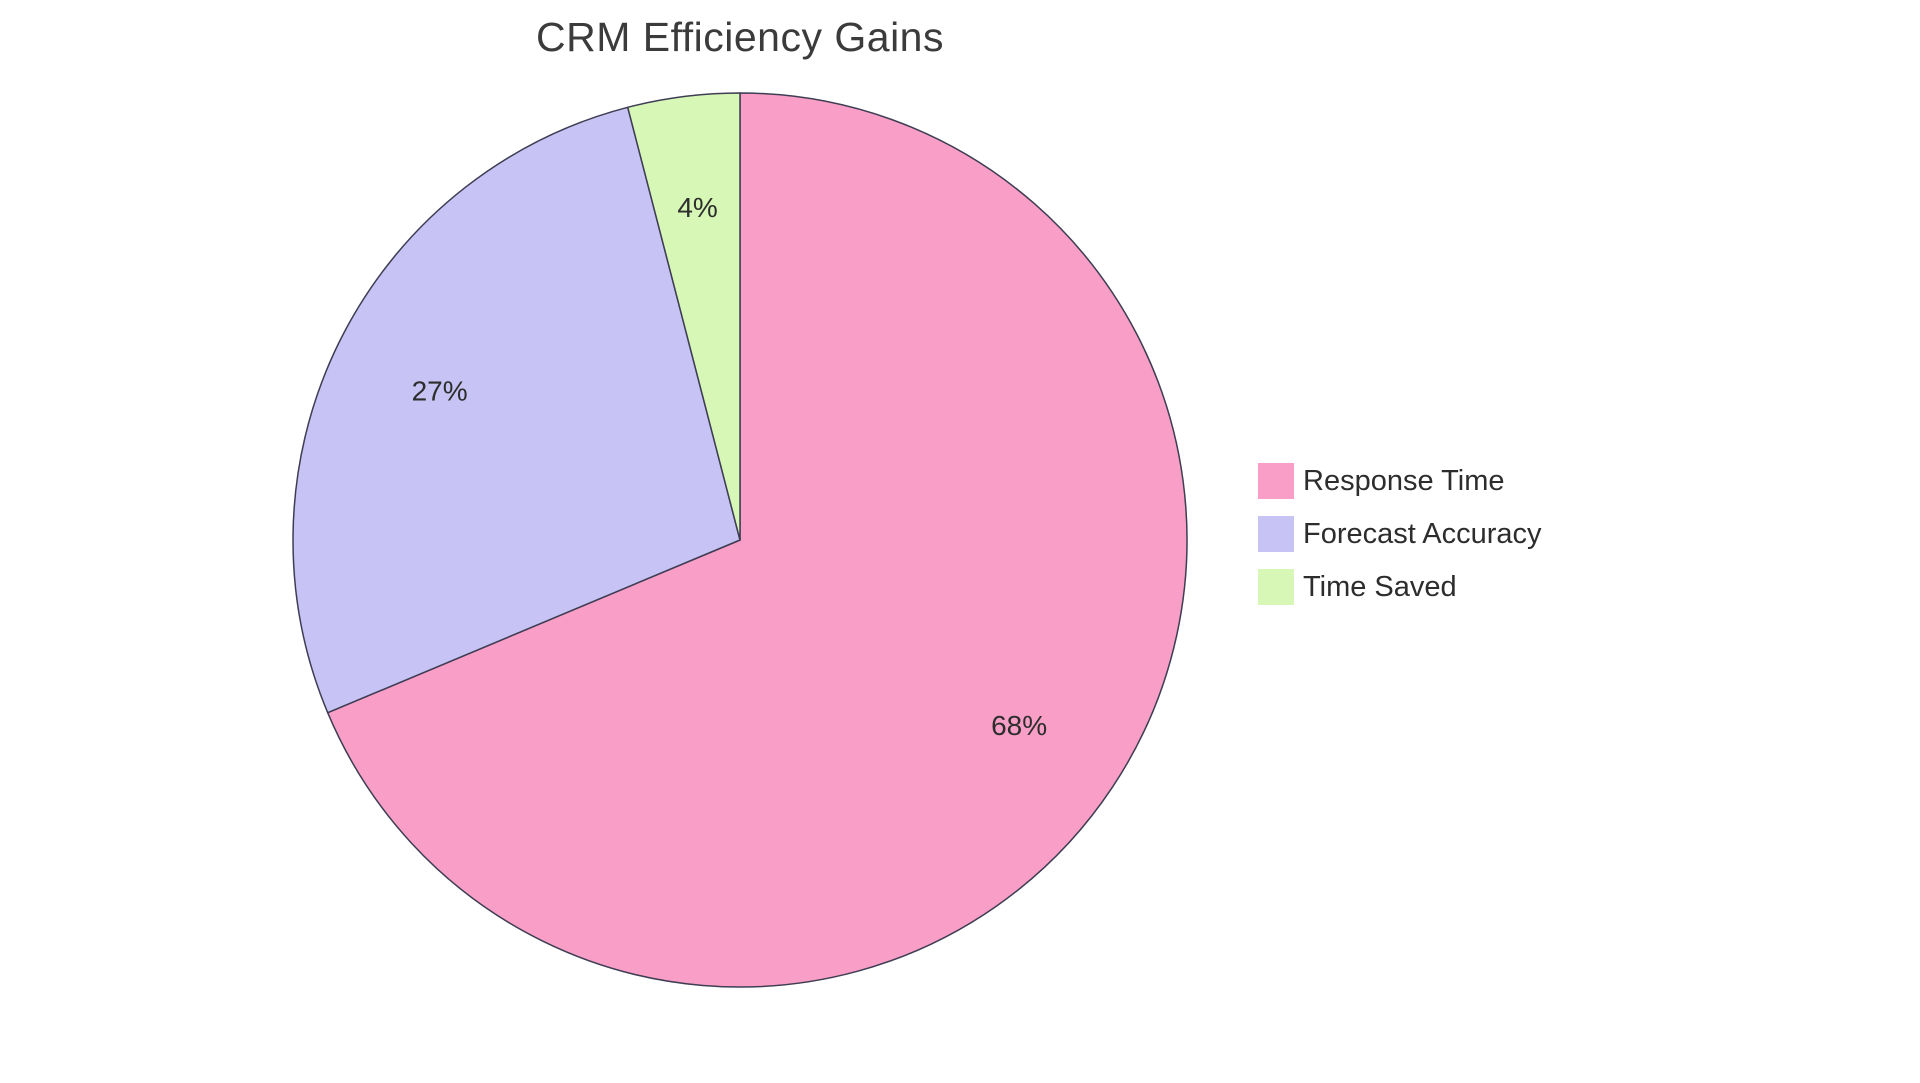 The image size is (1920, 1083). What do you see at coordinates (1019, 725) in the screenshot?
I see `pie-slice-label-response-time: 68%` at bounding box center [1019, 725].